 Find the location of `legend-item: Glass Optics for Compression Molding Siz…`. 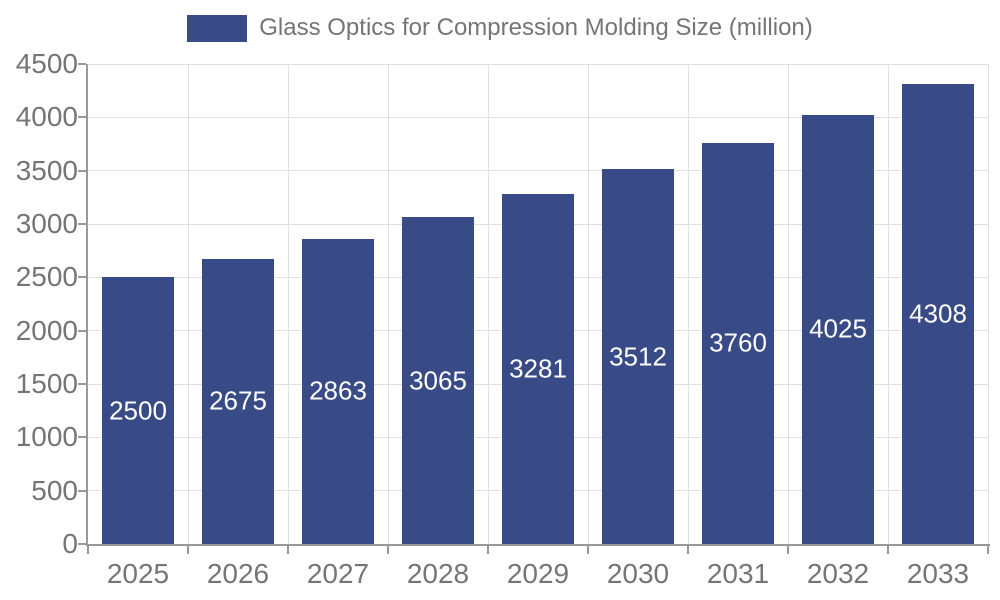

legend-item: Glass Optics for Compression Molding Siz… is located at coordinates (500, 28).